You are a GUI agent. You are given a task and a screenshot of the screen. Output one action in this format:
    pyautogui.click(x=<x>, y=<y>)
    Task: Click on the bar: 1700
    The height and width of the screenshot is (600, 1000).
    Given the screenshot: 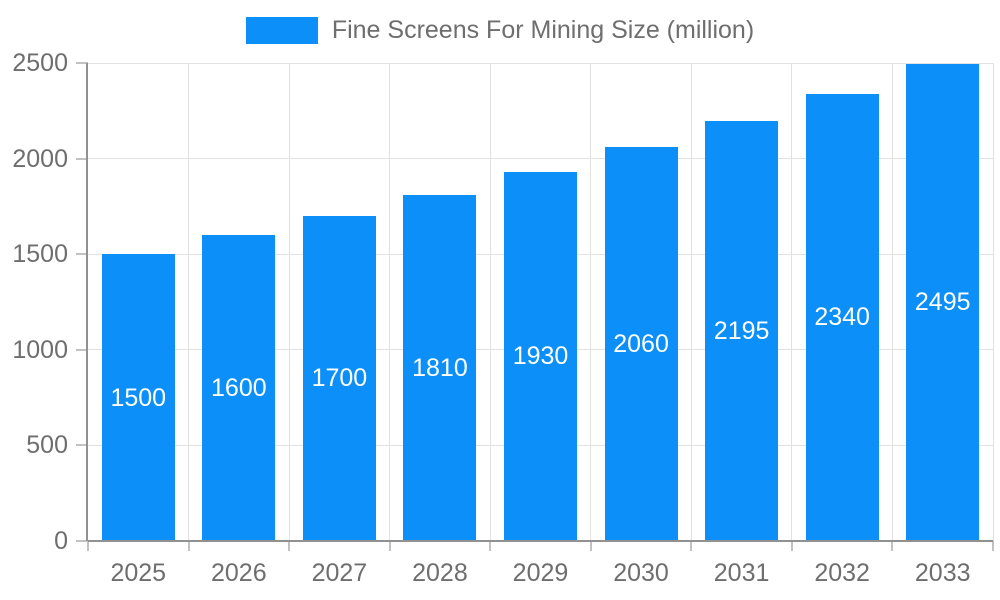 What is the action you would take?
    pyautogui.click(x=339, y=378)
    